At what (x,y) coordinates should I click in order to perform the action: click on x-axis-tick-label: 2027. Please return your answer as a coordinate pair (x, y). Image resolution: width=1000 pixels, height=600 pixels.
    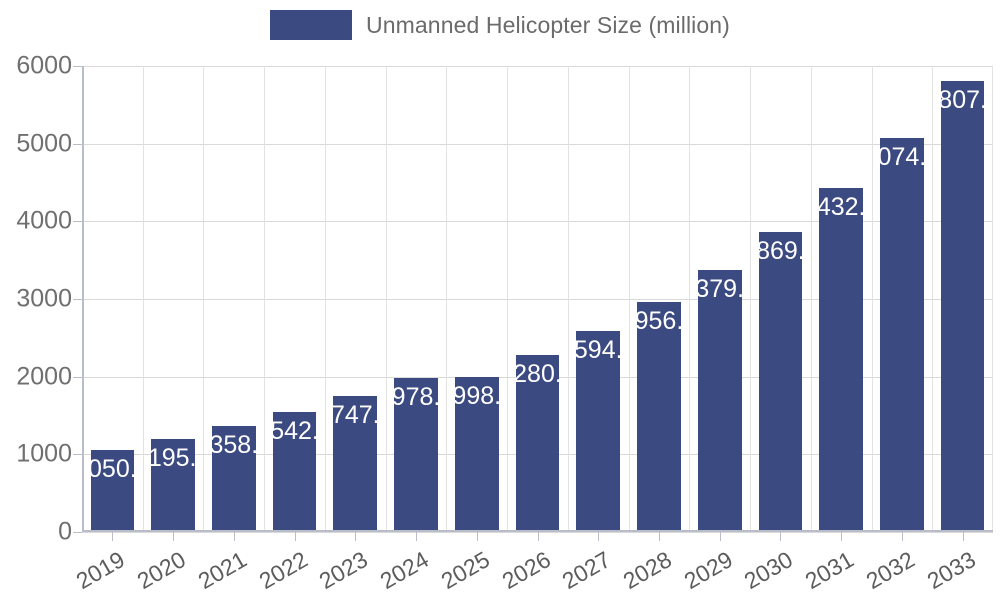
    Looking at the image, I should click on (586, 570).